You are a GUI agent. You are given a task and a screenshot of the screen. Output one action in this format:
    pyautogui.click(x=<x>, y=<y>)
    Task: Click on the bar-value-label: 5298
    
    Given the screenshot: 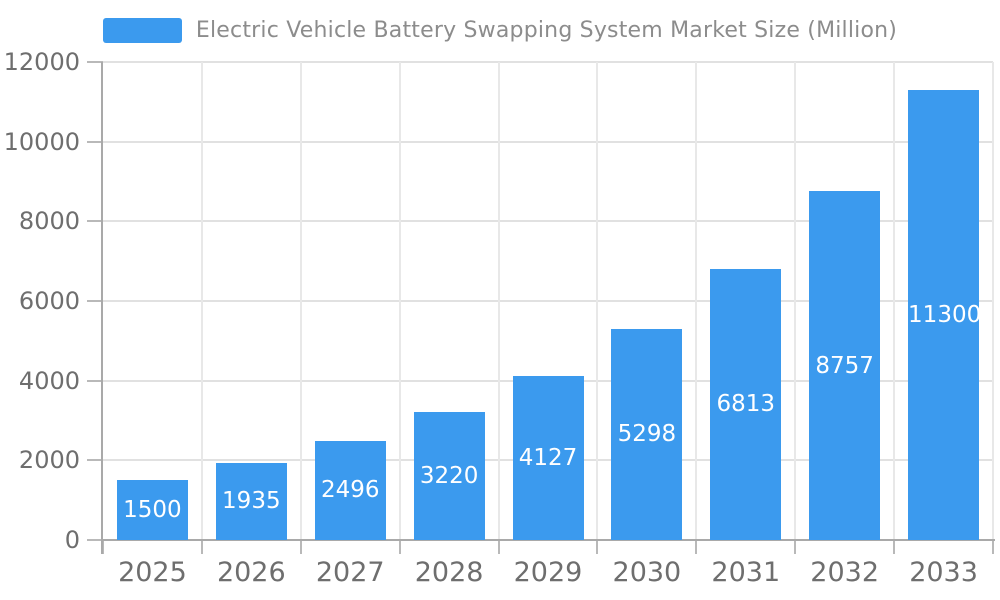 What is the action you would take?
    pyautogui.click(x=647, y=434)
    